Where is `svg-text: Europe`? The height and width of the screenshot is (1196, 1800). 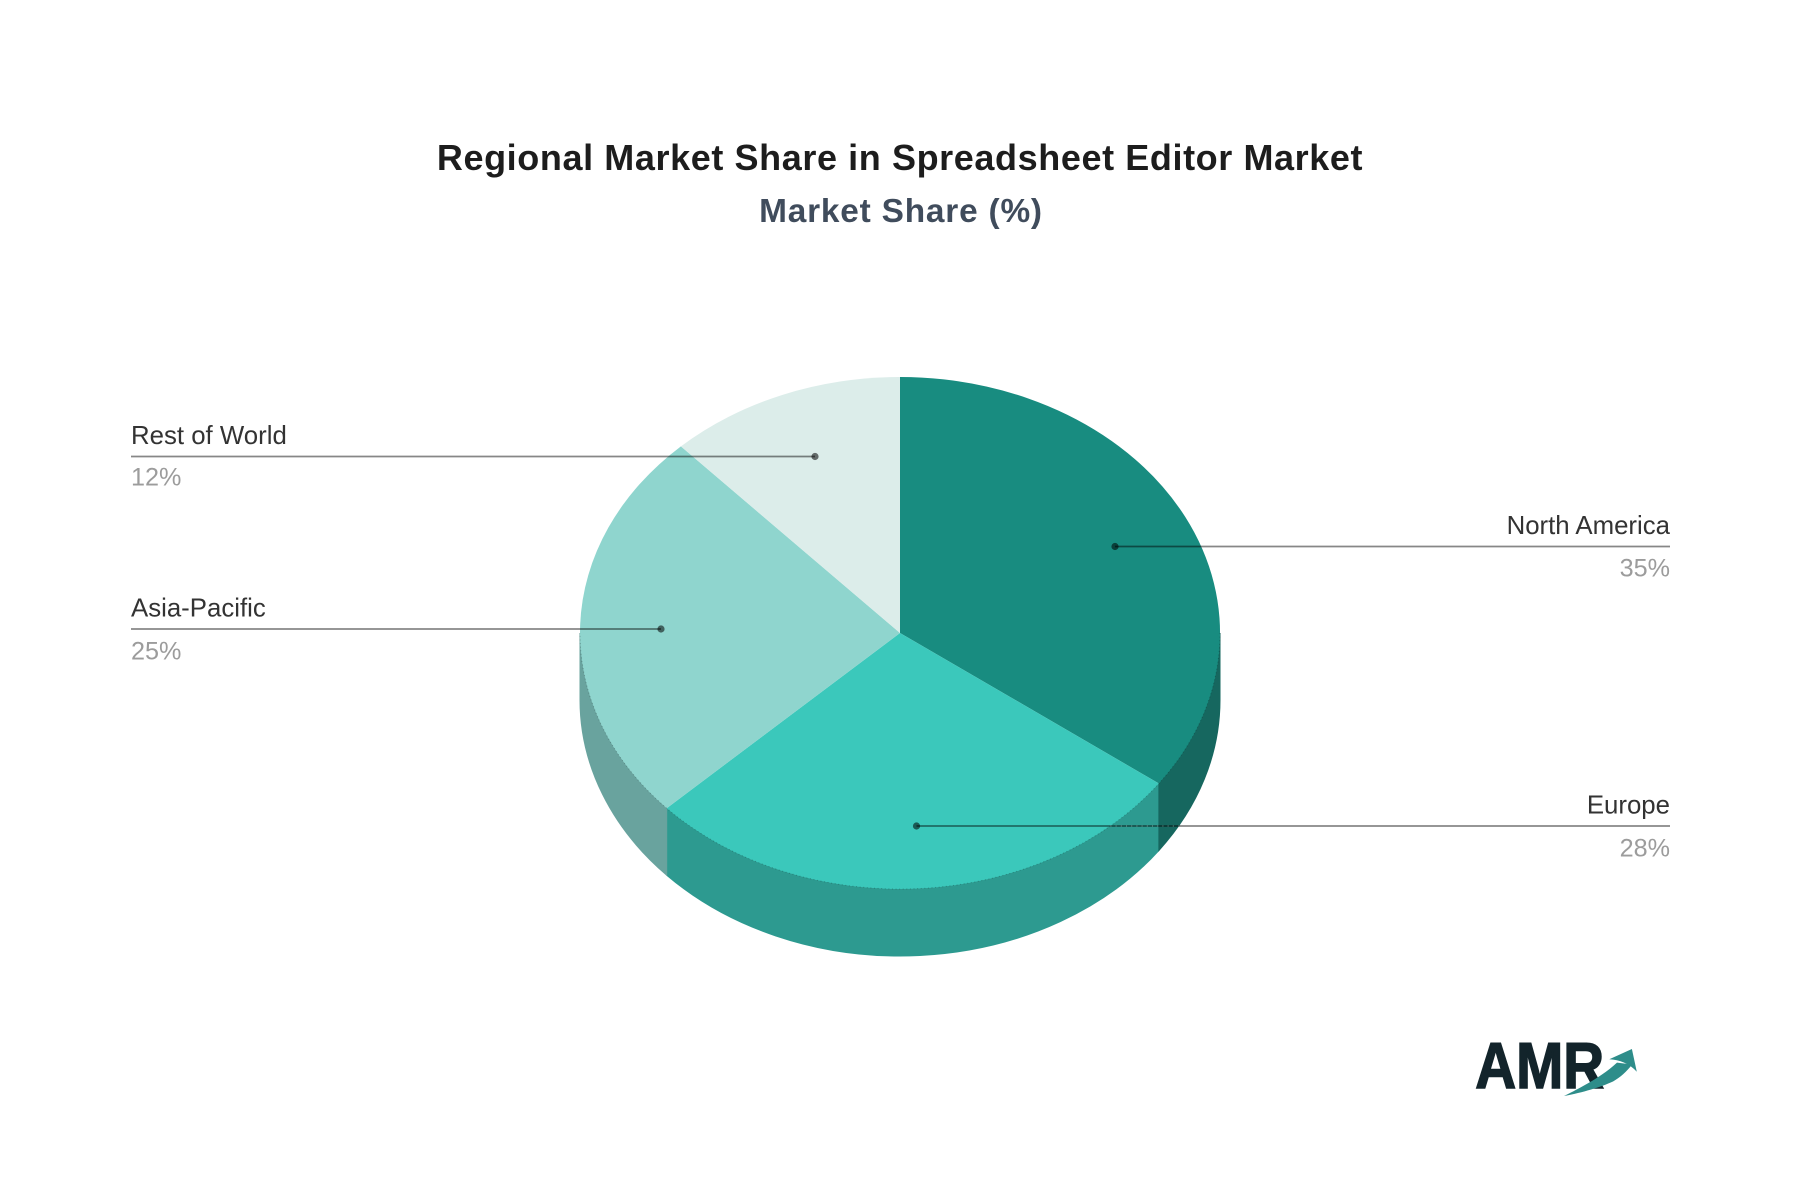
svg-text: Europe is located at coordinates (1628, 806).